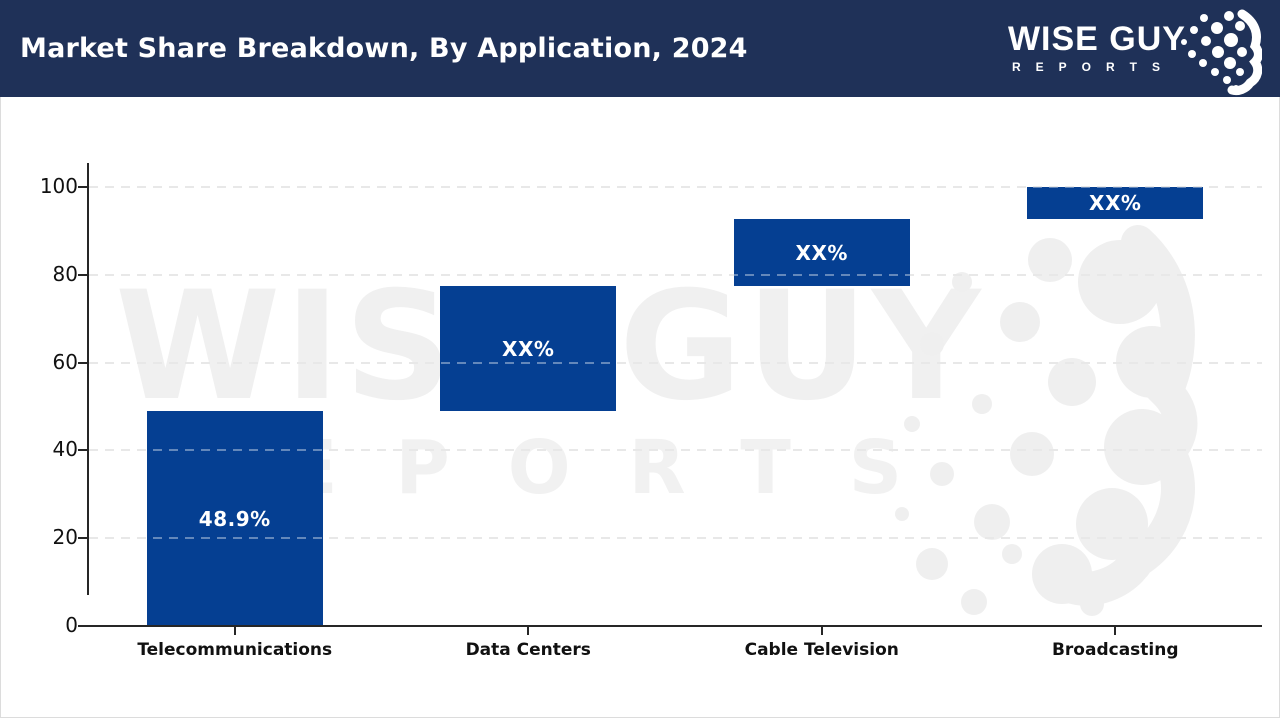  What do you see at coordinates (71, 625) in the screenshot?
I see `y-axis-tick-label: 0` at bounding box center [71, 625].